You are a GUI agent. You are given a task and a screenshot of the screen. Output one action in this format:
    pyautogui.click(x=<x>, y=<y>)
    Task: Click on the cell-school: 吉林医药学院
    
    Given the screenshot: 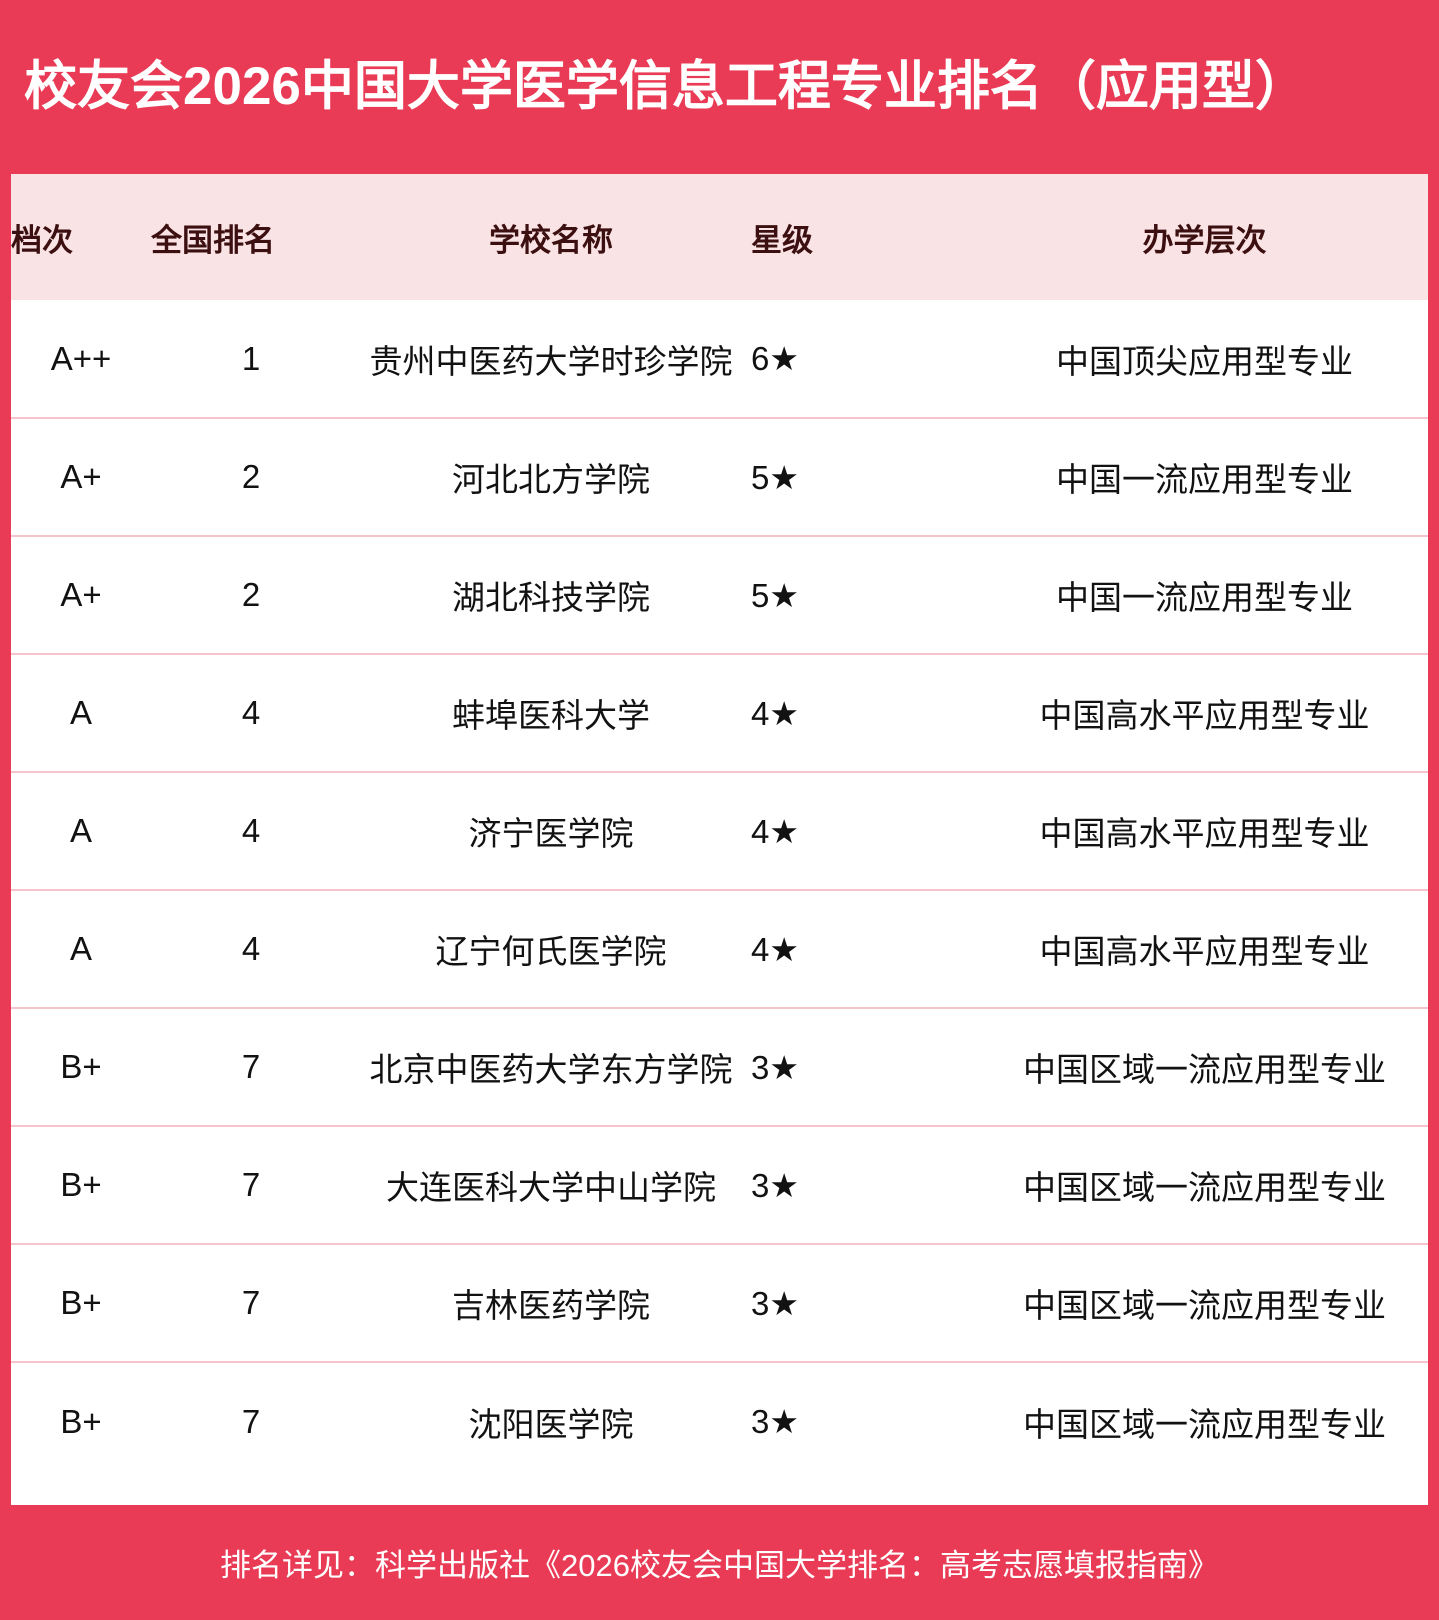 What is the action you would take?
    pyautogui.click(x=551, y=1303)
    